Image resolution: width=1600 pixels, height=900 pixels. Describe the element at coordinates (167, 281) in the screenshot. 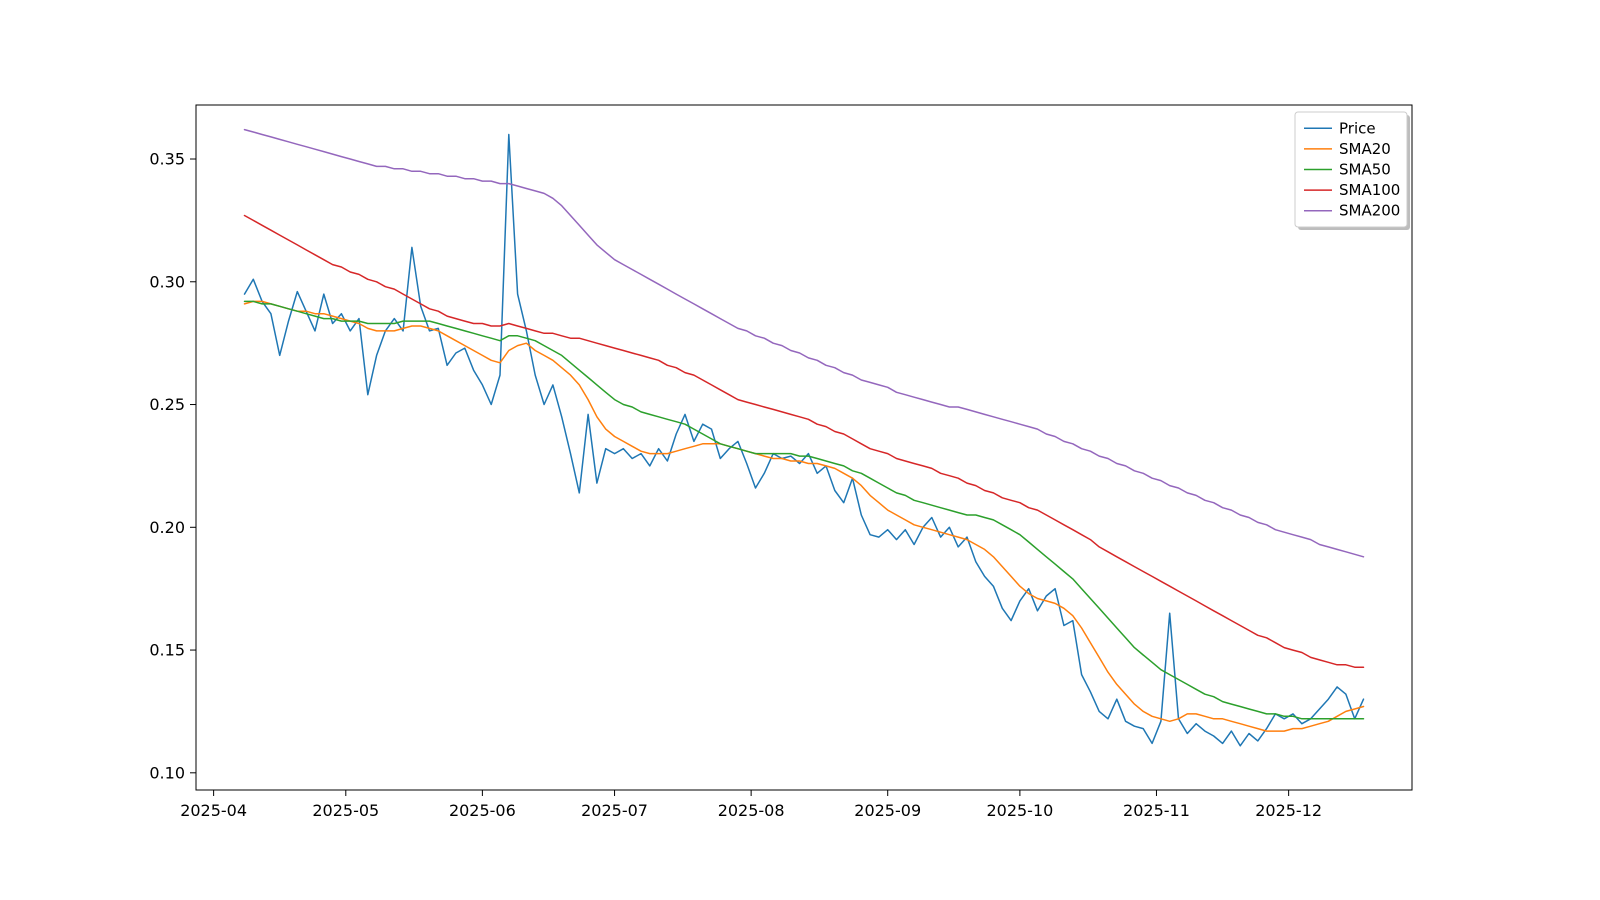

I see `y-tick-label: 0.30` at that location.